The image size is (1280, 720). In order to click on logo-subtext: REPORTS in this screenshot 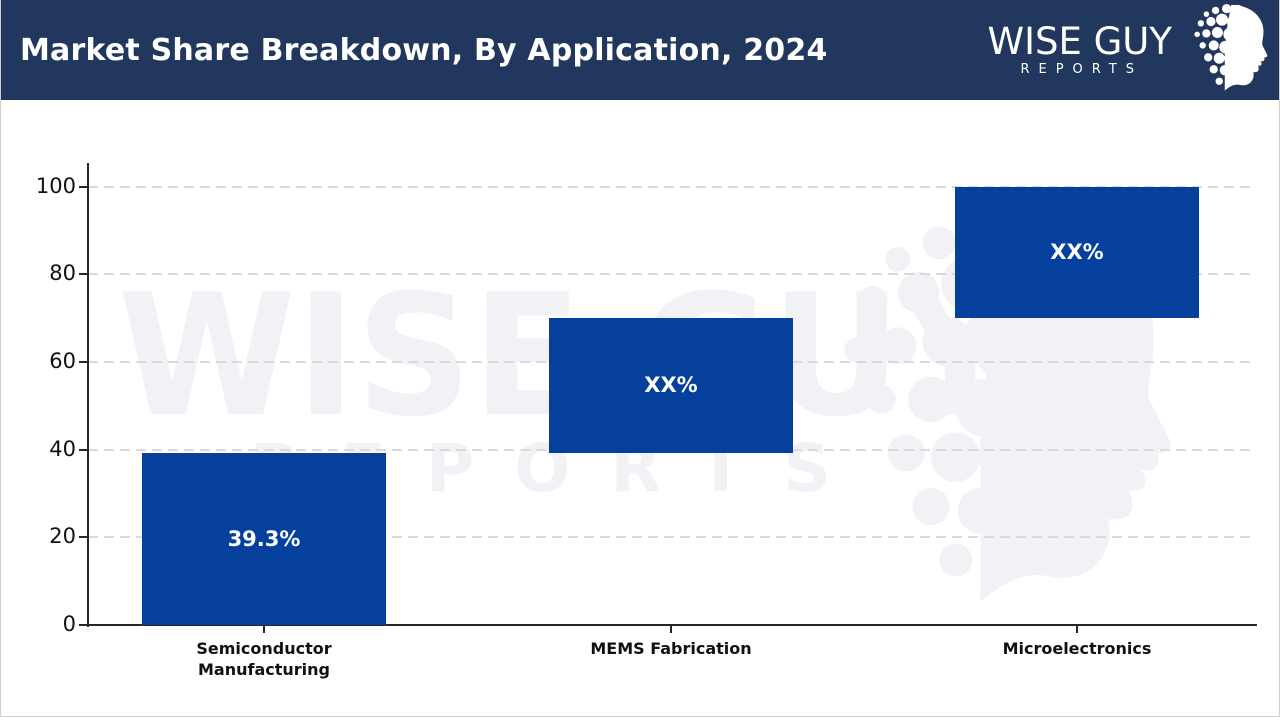, I will do `click(1082, 70)`.